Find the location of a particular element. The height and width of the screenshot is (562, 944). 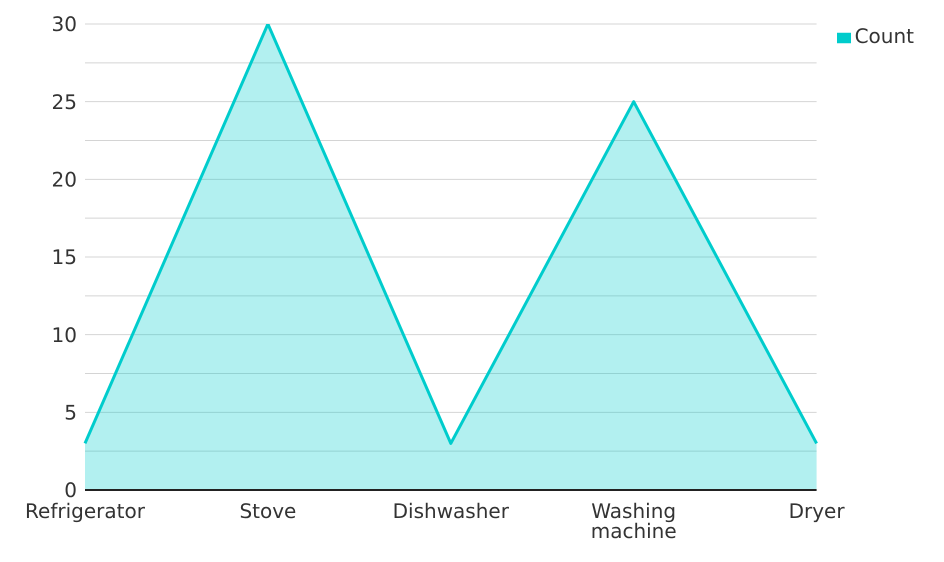

y-tick-label: 15 is located at coordinates (64, 257).